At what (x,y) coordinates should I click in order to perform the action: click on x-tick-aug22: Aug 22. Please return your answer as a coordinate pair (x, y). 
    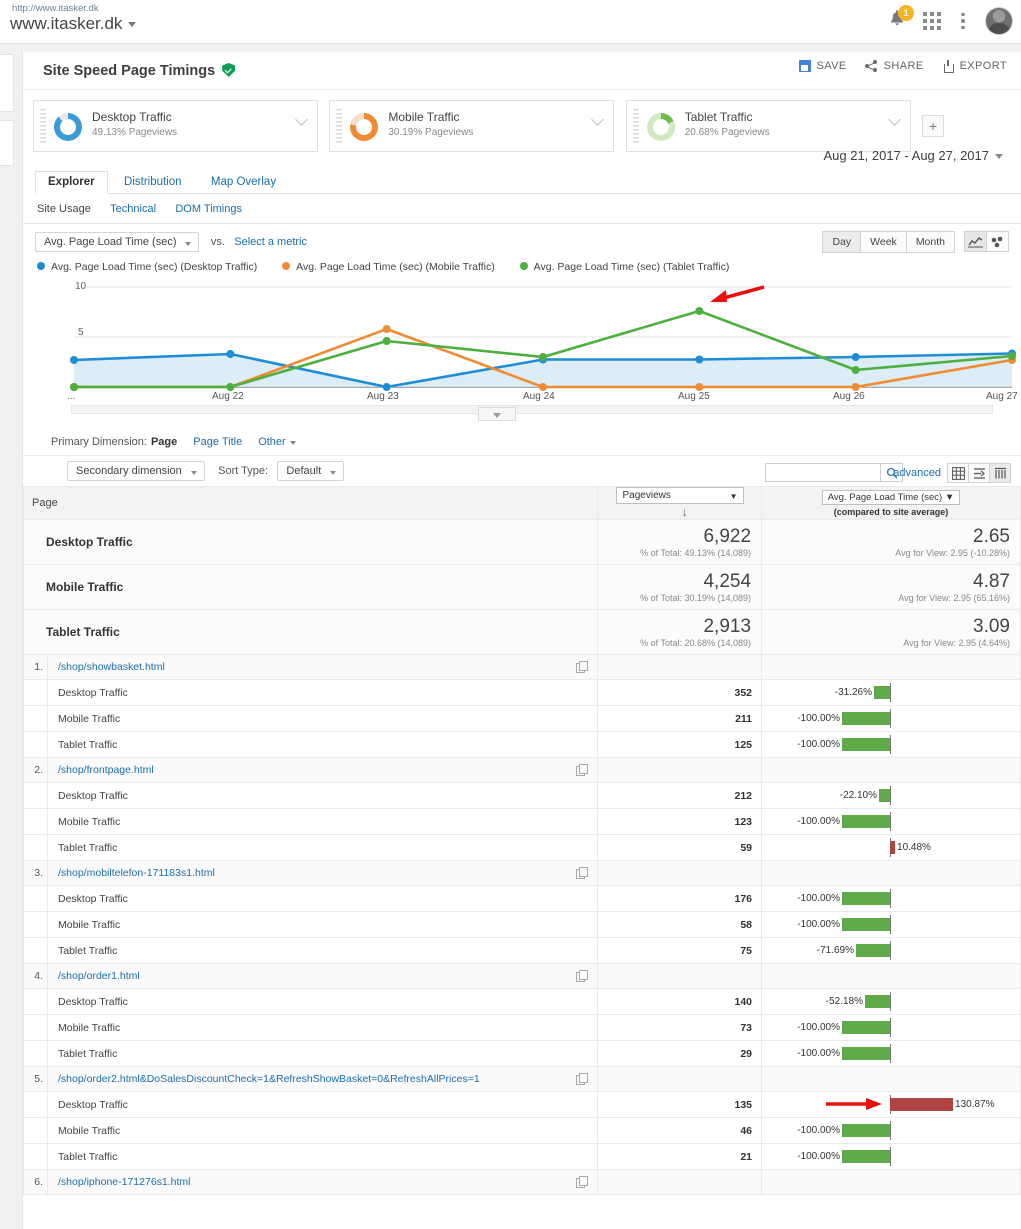
    Looking at the image, I should click on (228, 396).